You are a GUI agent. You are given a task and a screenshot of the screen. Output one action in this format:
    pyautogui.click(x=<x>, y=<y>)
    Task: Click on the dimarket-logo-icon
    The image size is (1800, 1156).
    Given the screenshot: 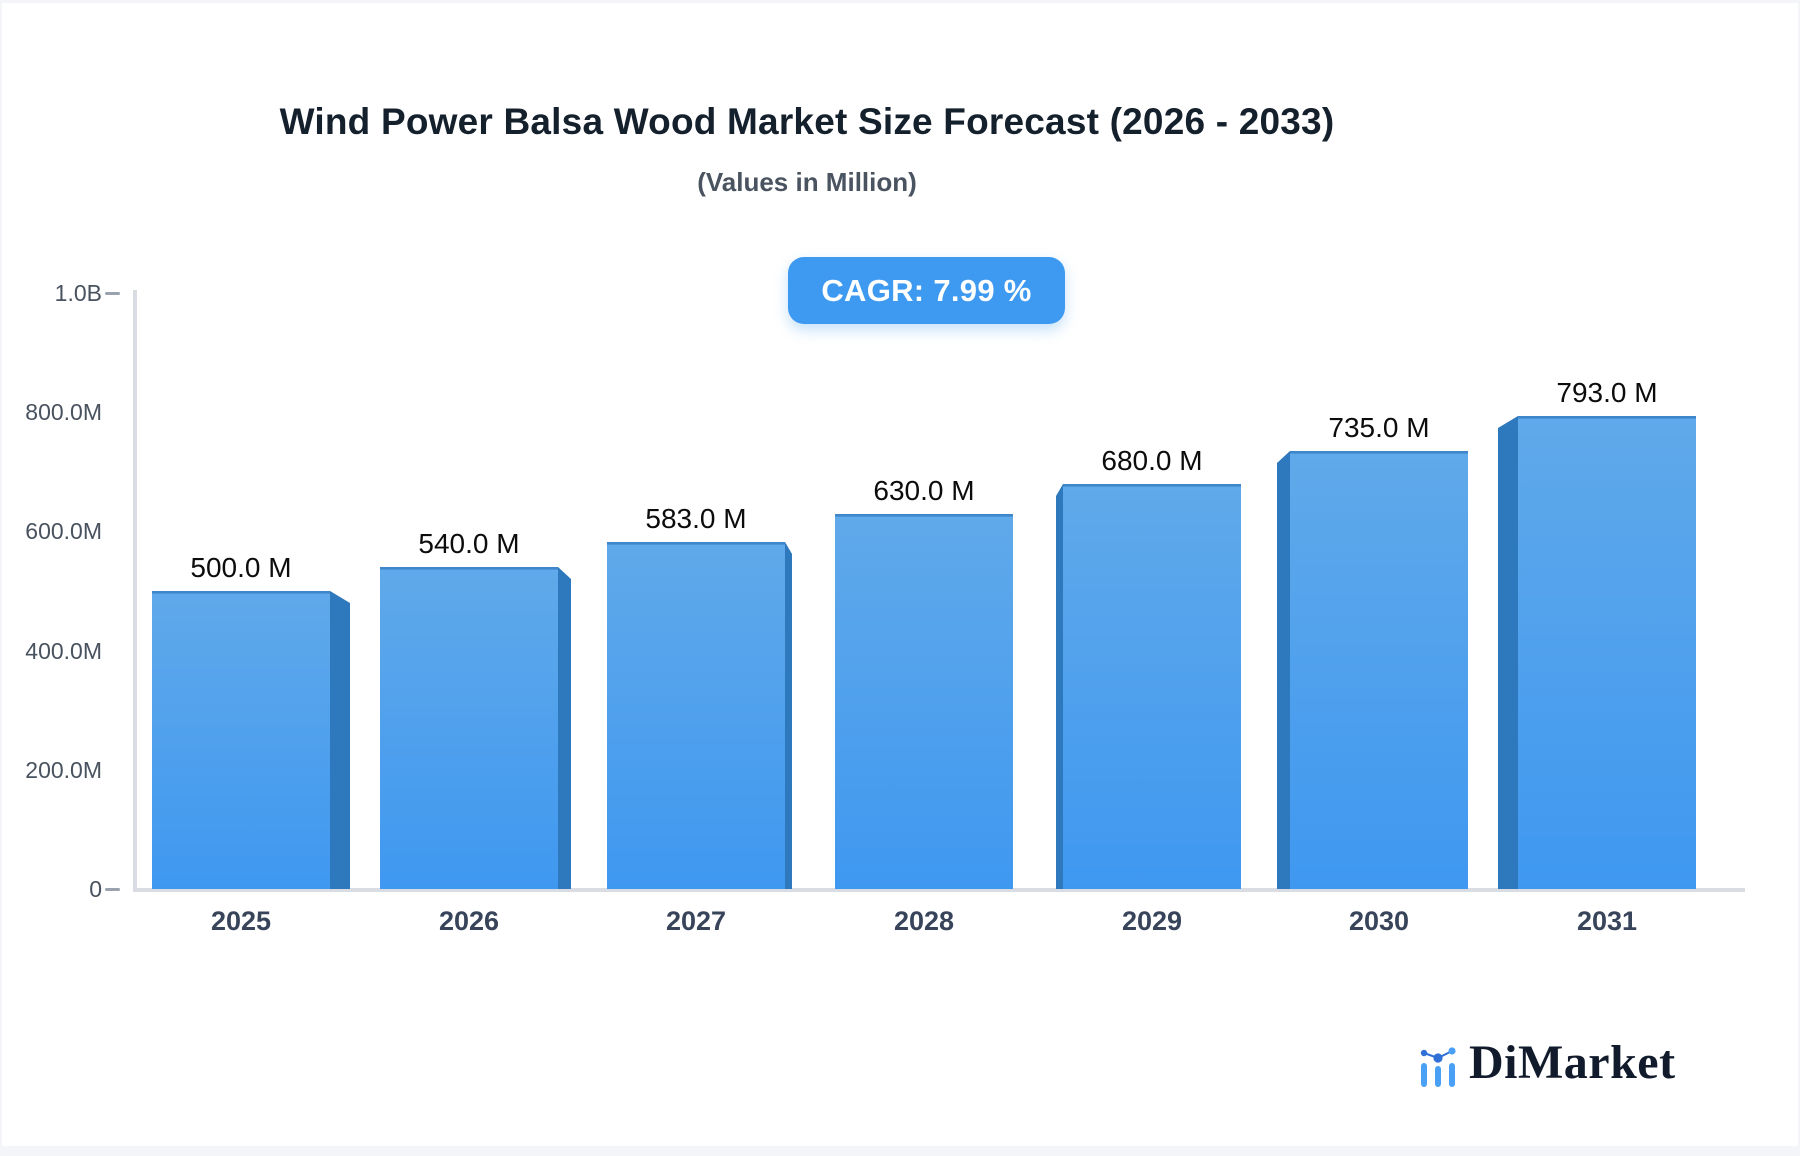 What is the action you would take?
    pyautogui.click(x=1438, y=1067)
    